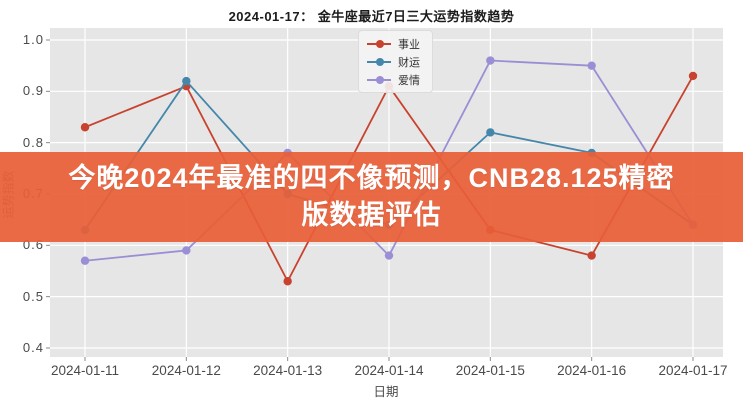 Image resolution: width=743 pixels, height=400 pixels. Describe the element at coordinates (371, 16) in the screenshot. I see `chart-title: 2024-01-17： 金牛座最近7日三大运势指数趋势` at that location.